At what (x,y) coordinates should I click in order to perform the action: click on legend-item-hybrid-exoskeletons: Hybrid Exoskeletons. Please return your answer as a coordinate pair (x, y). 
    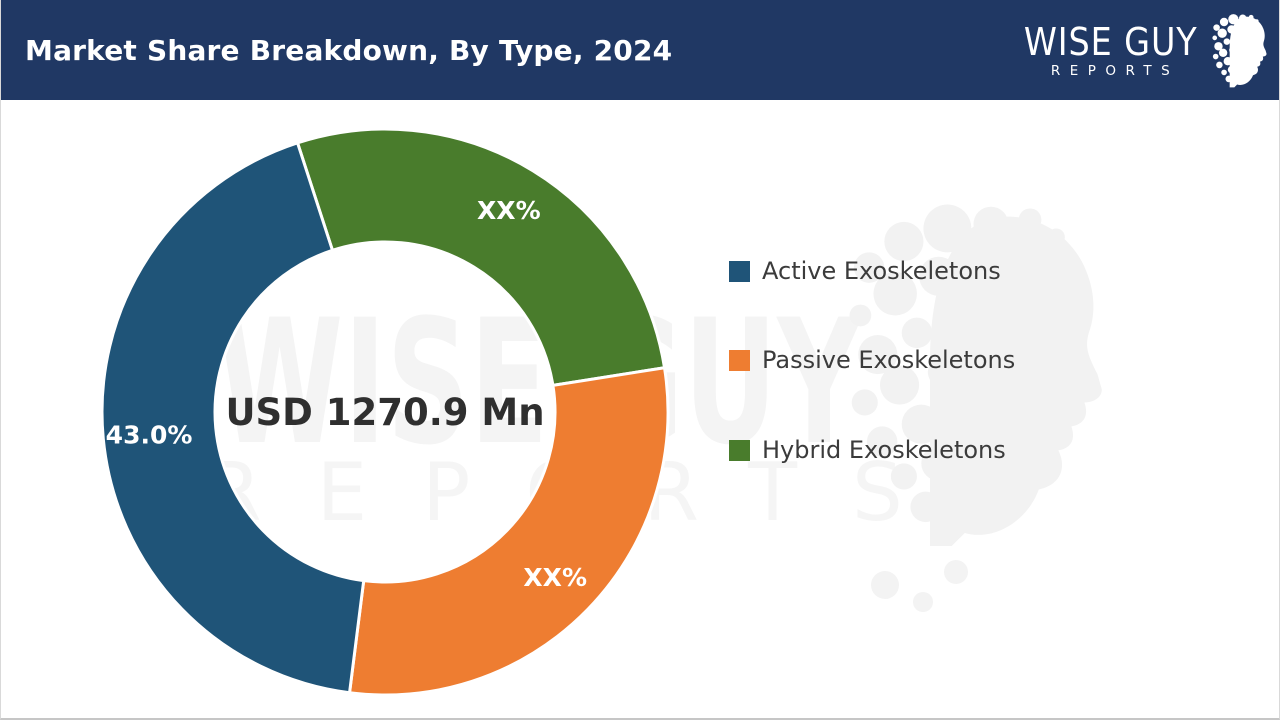
    Looking at the image, I should click on (867, 450).